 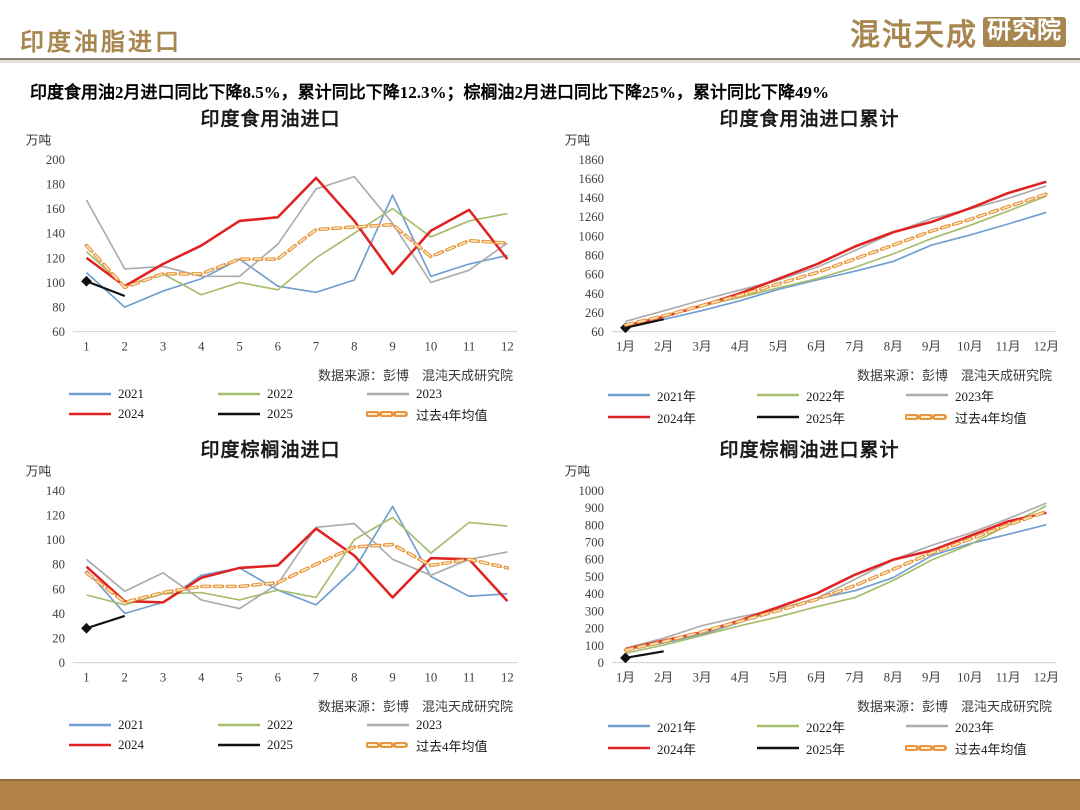 I want to click on company-logo: 混沌天成 研究院, so click(x=958, y=32).